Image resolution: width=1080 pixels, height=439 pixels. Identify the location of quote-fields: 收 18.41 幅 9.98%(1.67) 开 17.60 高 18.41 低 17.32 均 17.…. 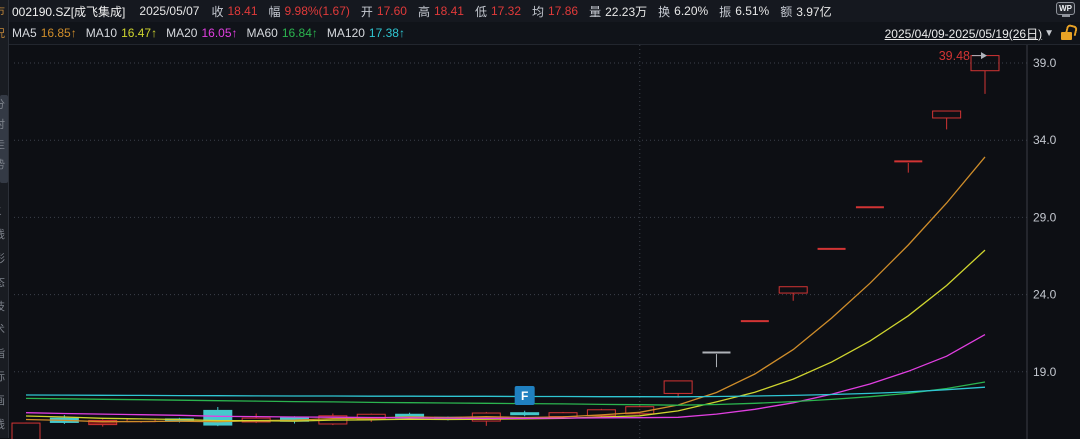
(526, 11).